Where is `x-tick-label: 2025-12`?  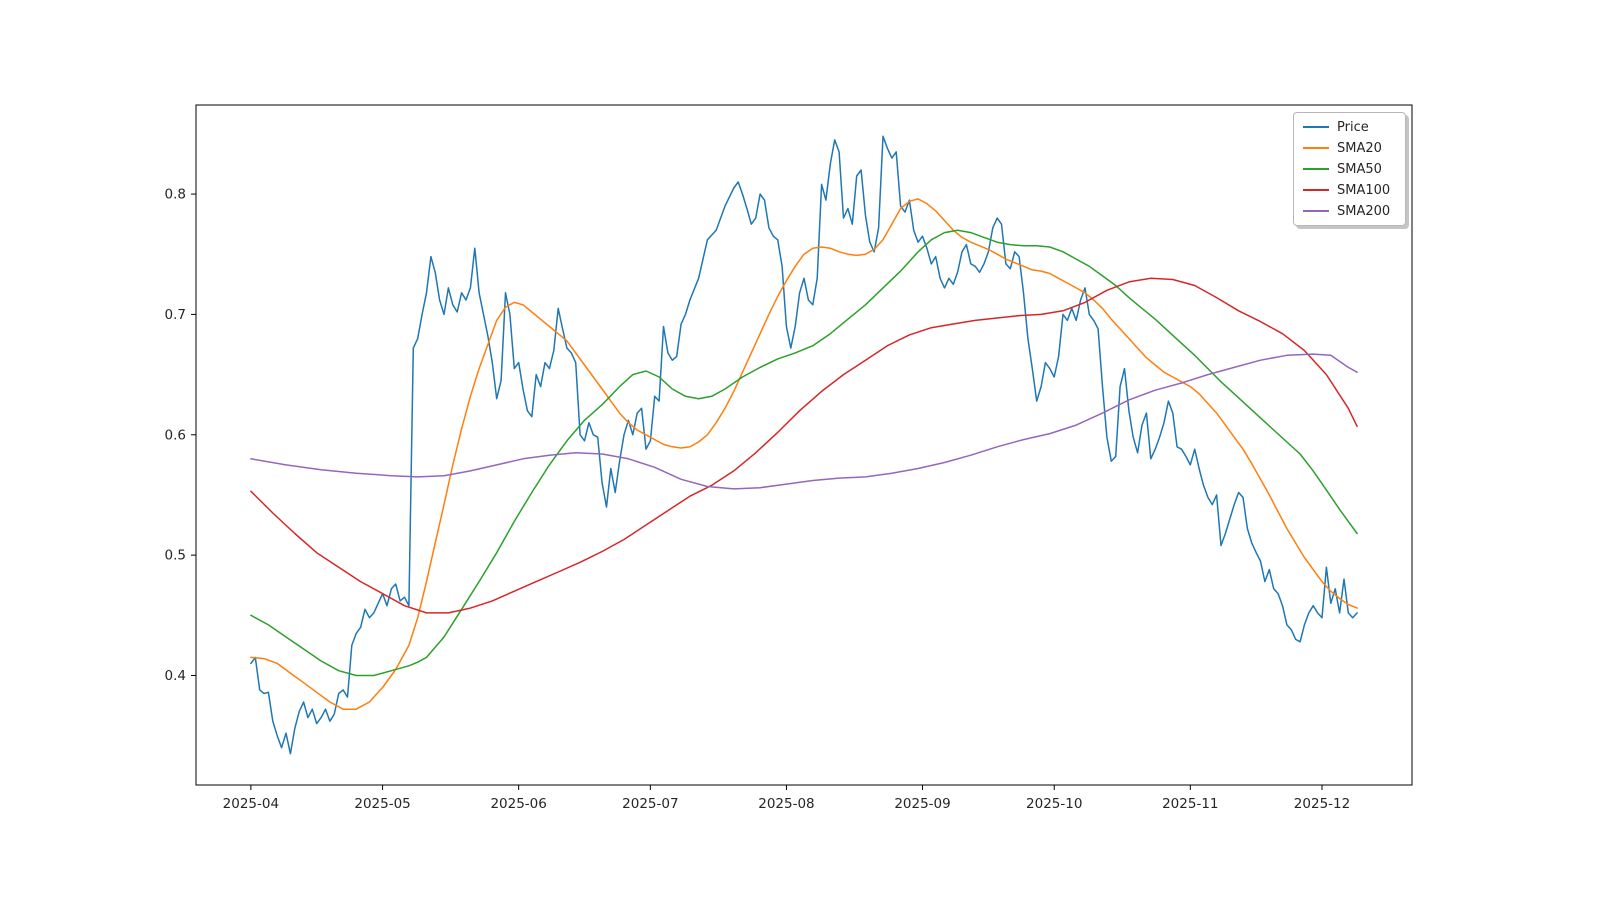
x-tick-label: 2025-12 is located at coordinates (1322, 804).